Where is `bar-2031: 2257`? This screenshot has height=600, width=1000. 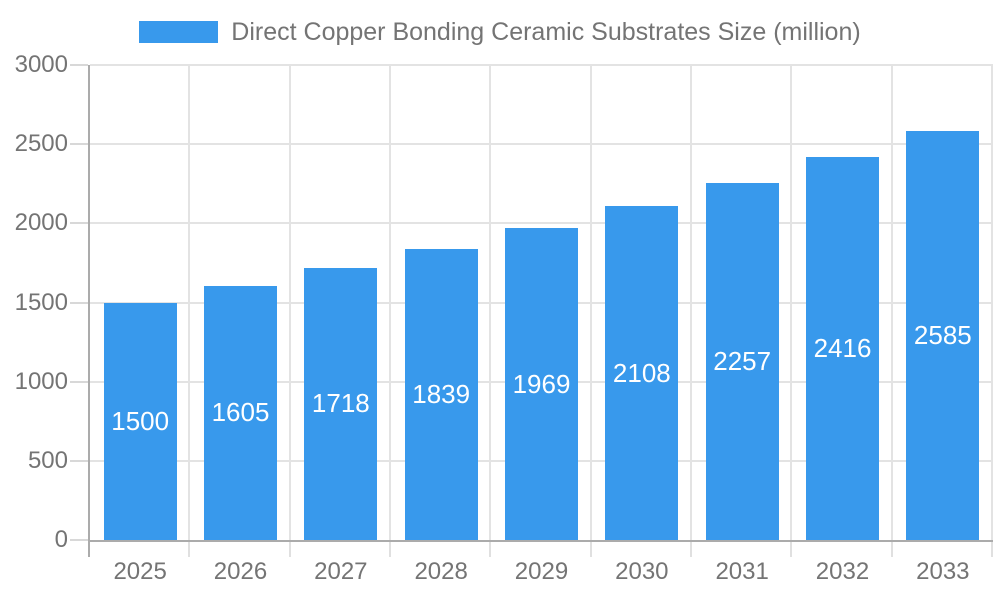
bar-2031: 2257 is located at coordinates (742, 361).